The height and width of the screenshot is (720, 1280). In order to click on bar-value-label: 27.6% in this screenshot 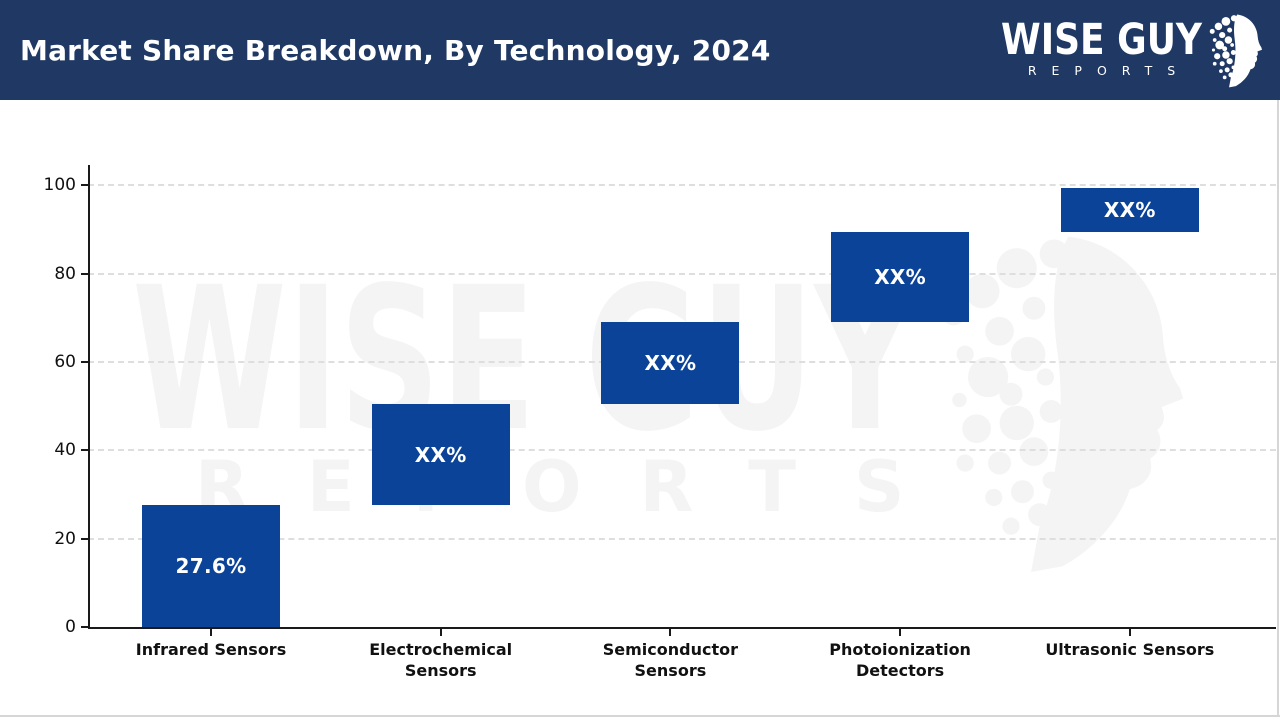, I will do `click(211, 566)`.